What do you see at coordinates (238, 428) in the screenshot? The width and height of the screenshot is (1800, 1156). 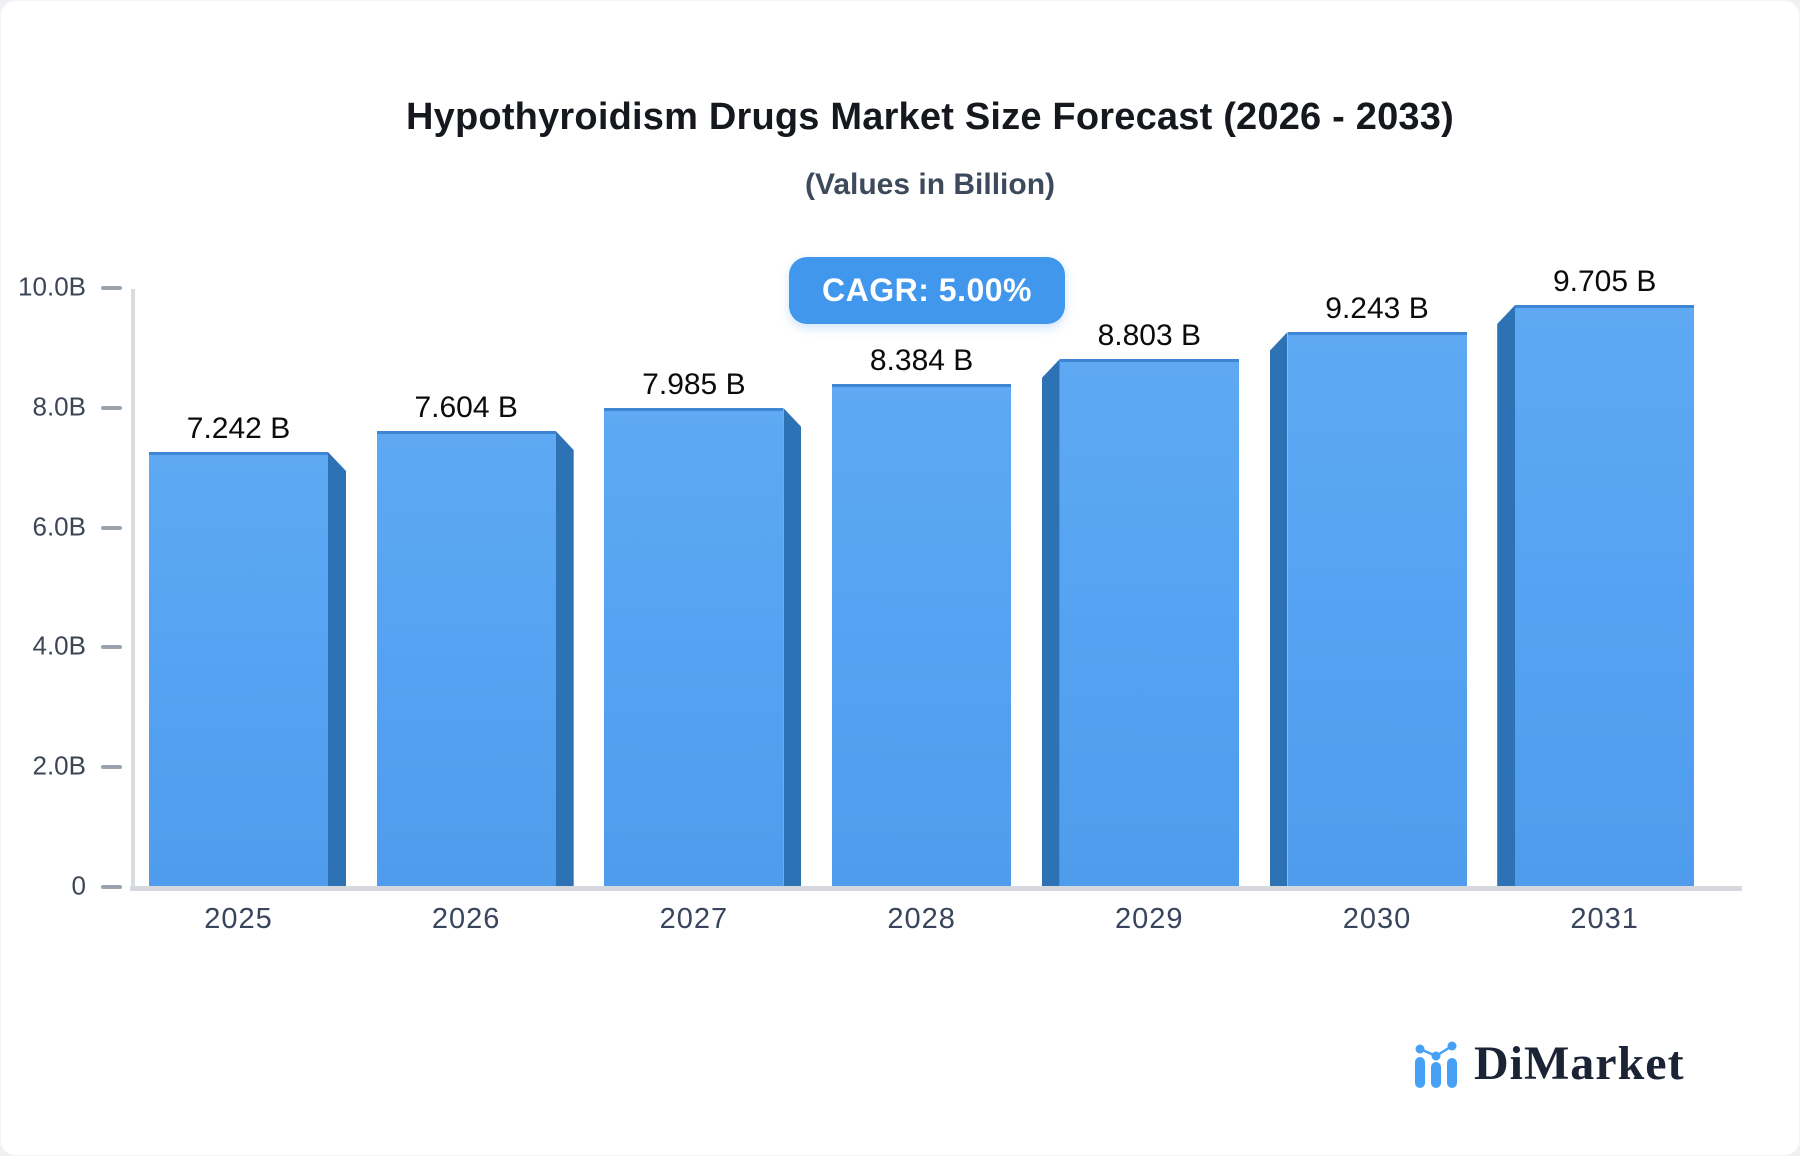 I see `bar-value-label: 7.242 B` at bounding box center [238, 428].